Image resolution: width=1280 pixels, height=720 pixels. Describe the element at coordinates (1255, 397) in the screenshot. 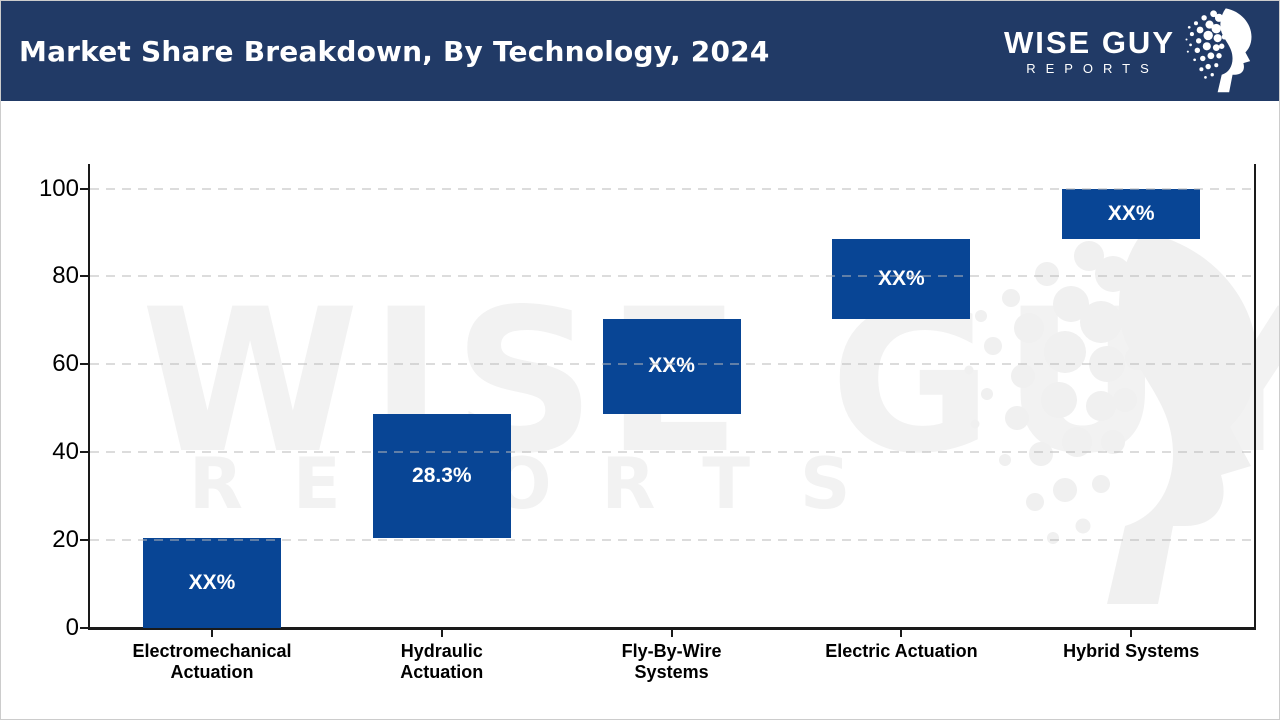

I see `right-spine` at that location.